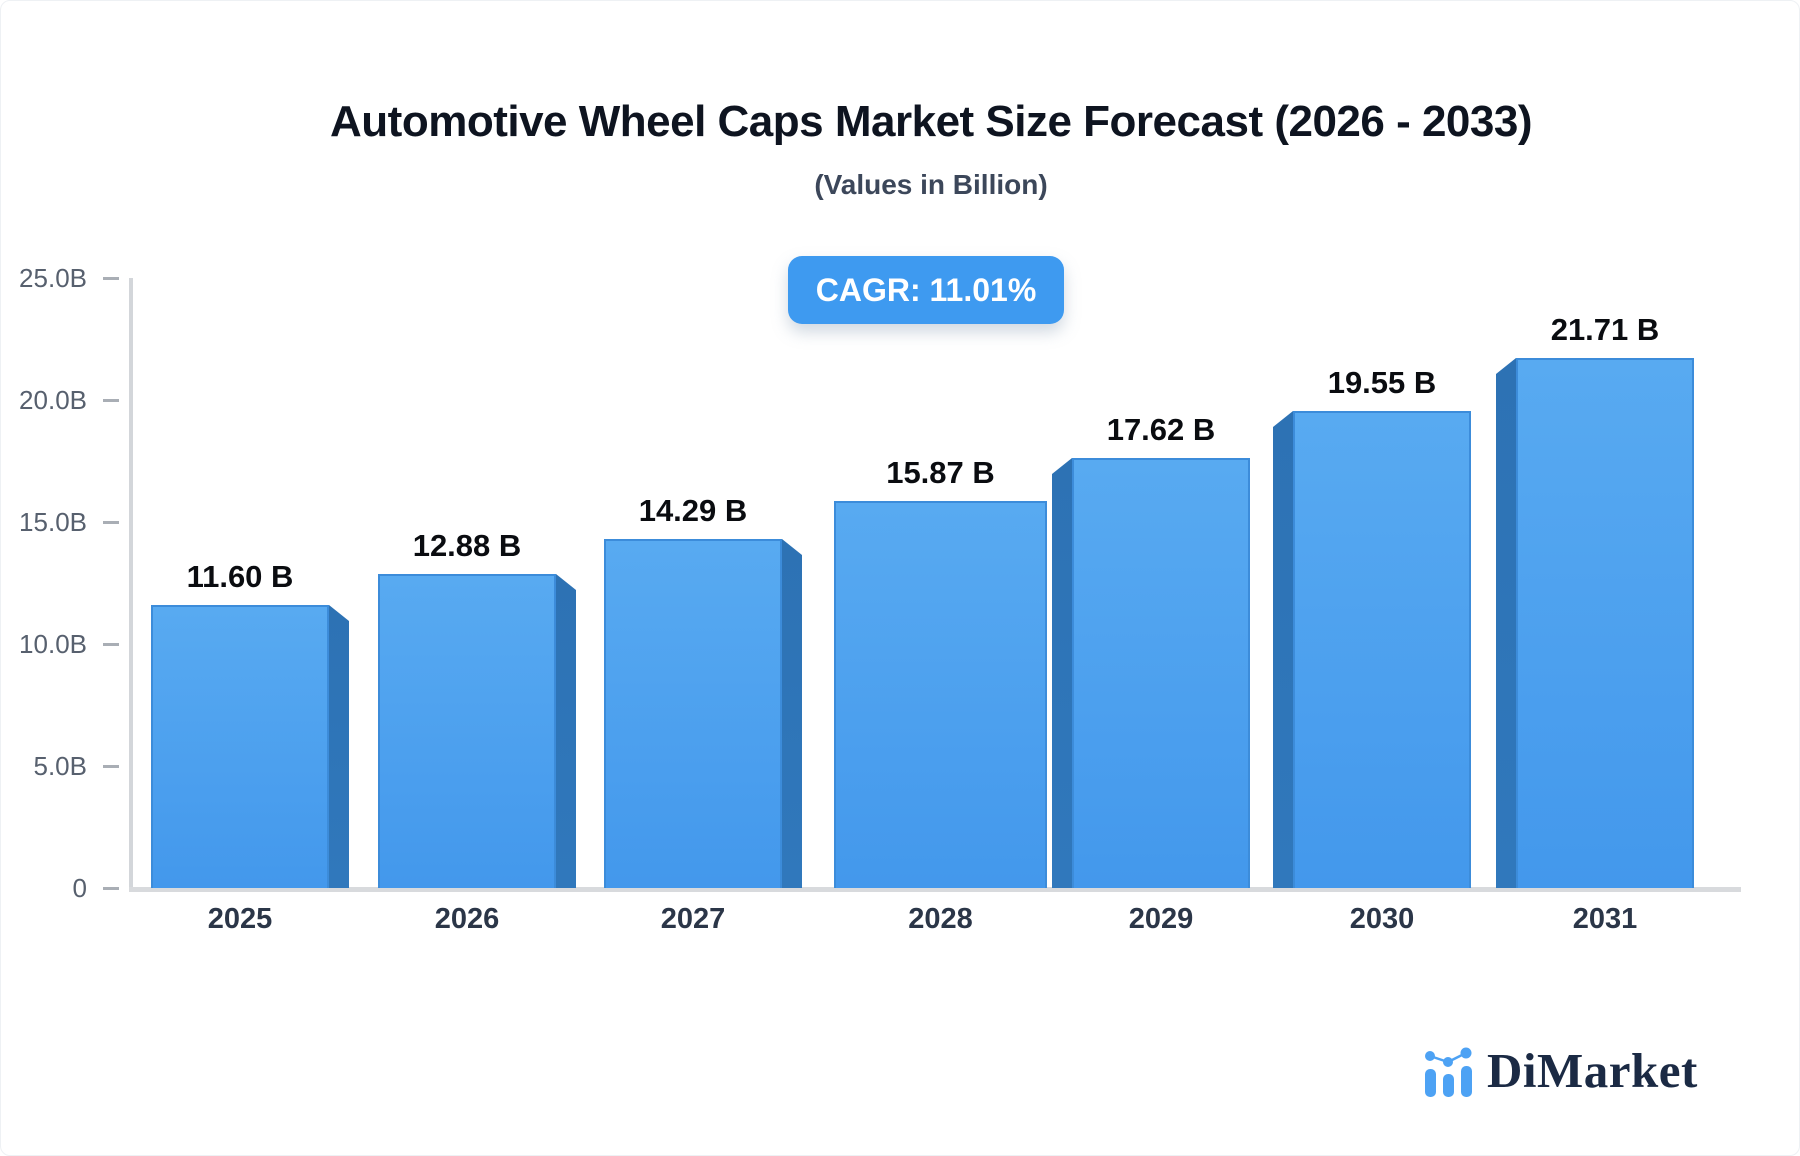 The image size is (1800, 1156). What do you see at coordinates (693, 713) in the screenshot?
I see `bar-2027` at bounding box center [693, 713].